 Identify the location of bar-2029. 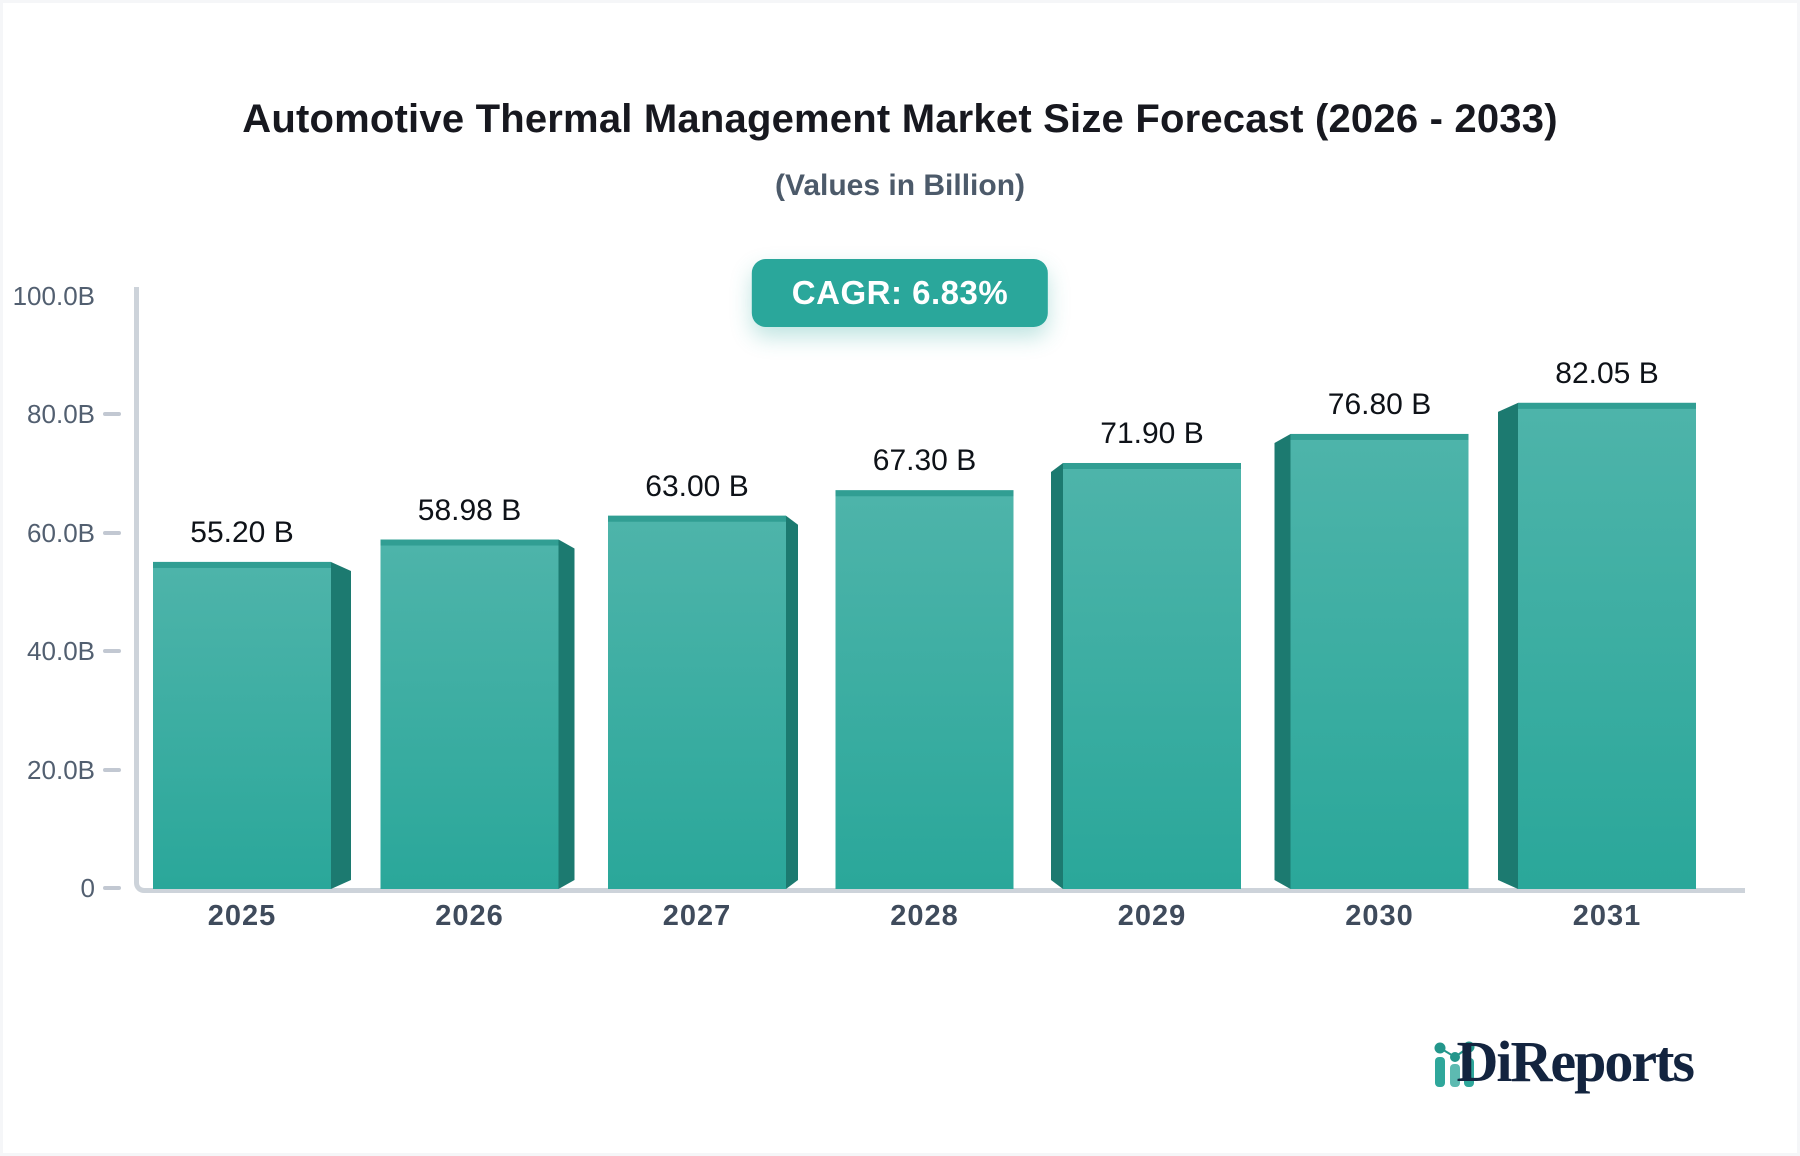
(1146, 675).